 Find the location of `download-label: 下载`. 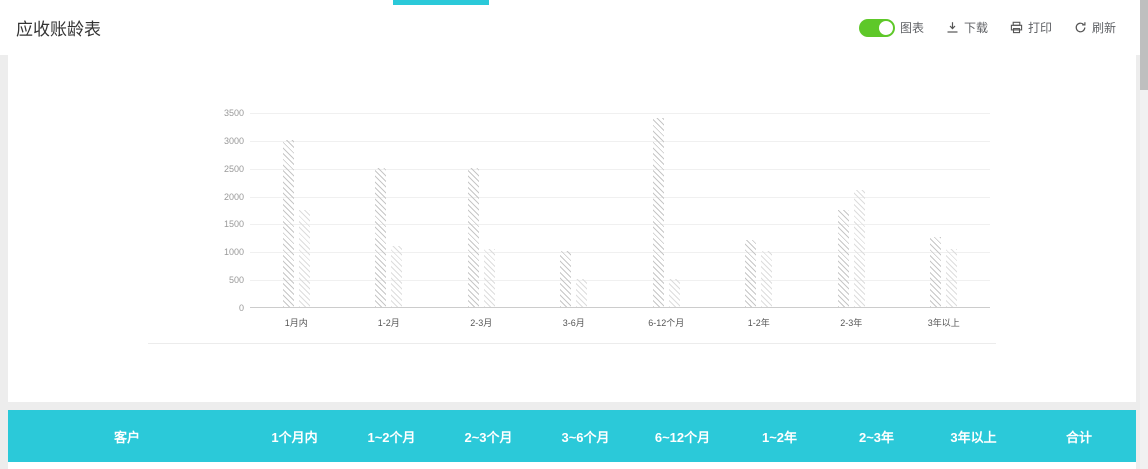

download-label: 下载 is located at coordinates (975, 28).